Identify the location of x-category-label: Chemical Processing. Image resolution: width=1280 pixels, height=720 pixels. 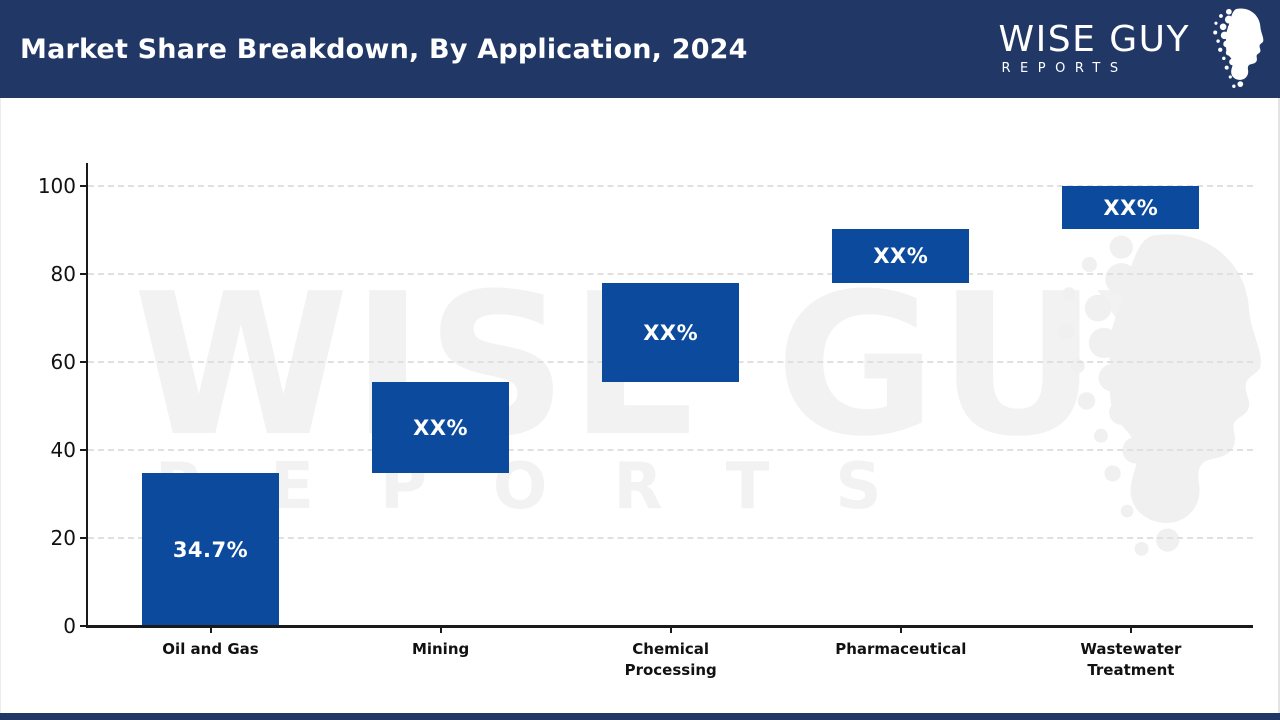
(670, 659).